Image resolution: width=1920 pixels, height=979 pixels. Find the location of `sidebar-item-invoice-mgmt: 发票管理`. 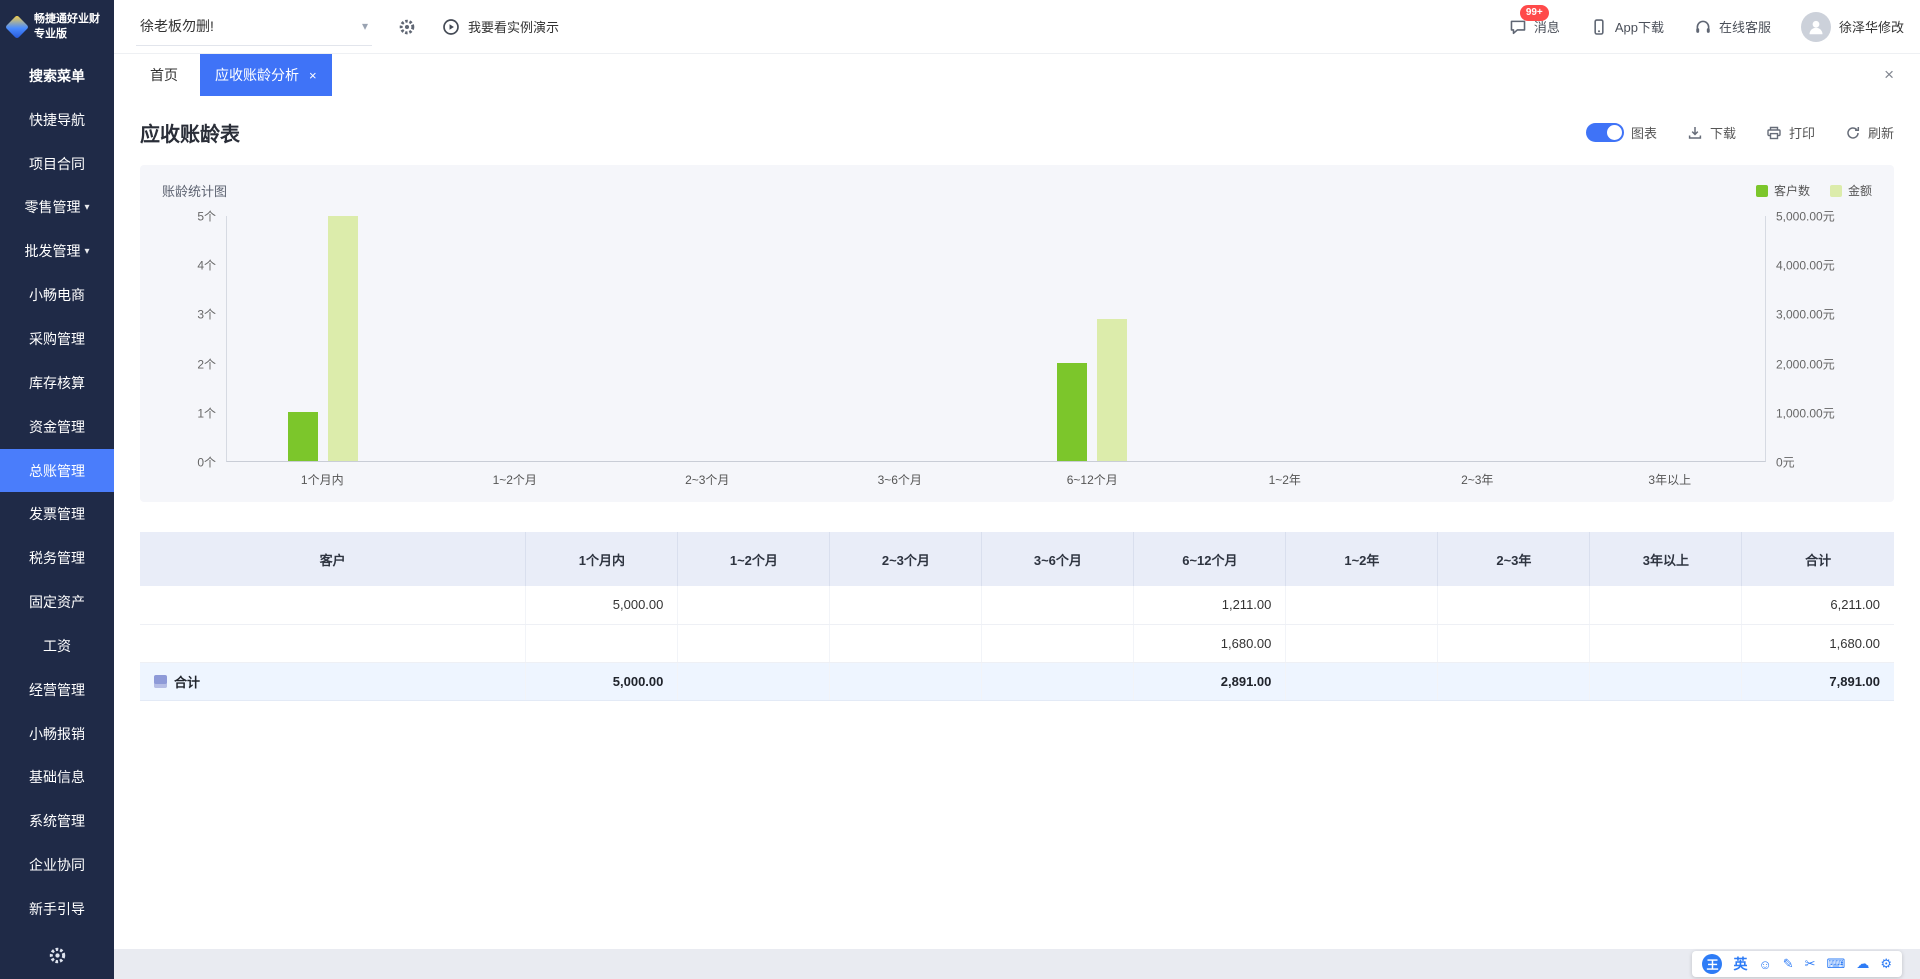

sidebar-item-invoice-mgmt: 发票管理 is located at coordinates (57, 514).